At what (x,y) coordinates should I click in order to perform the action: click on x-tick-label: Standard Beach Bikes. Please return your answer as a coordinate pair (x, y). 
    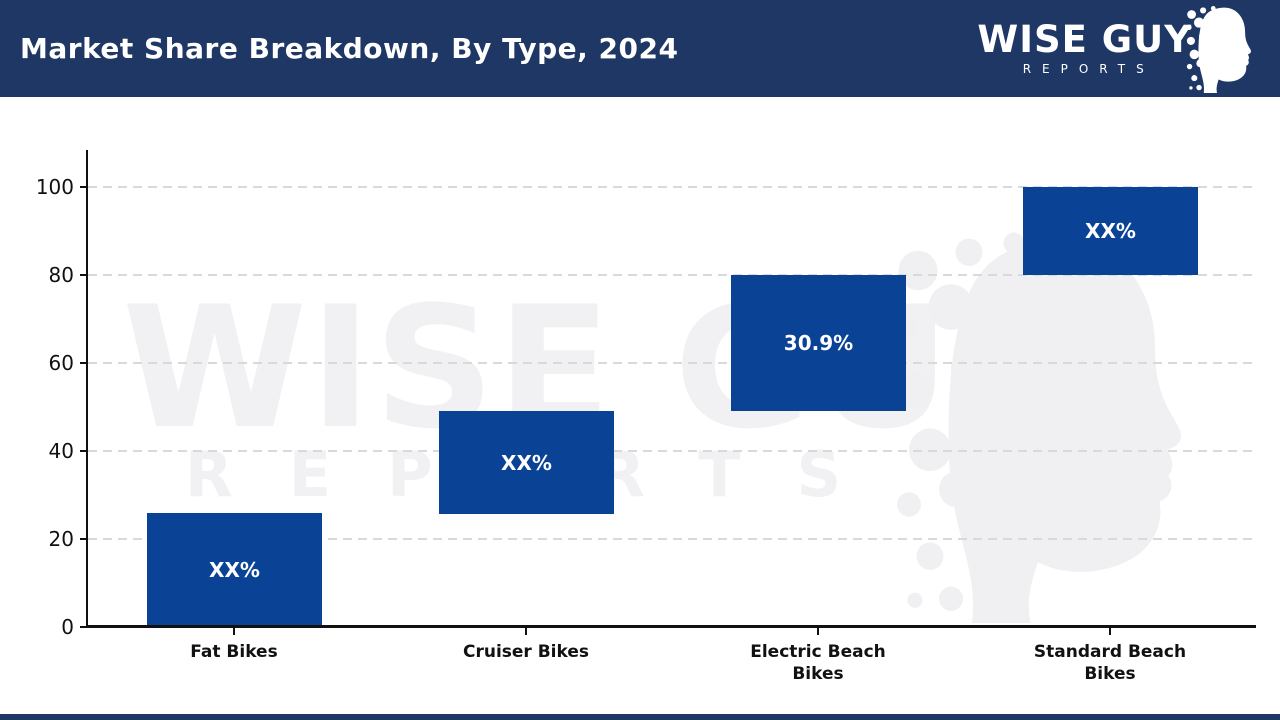
    Looking at the image, I should click on (1110, 663).